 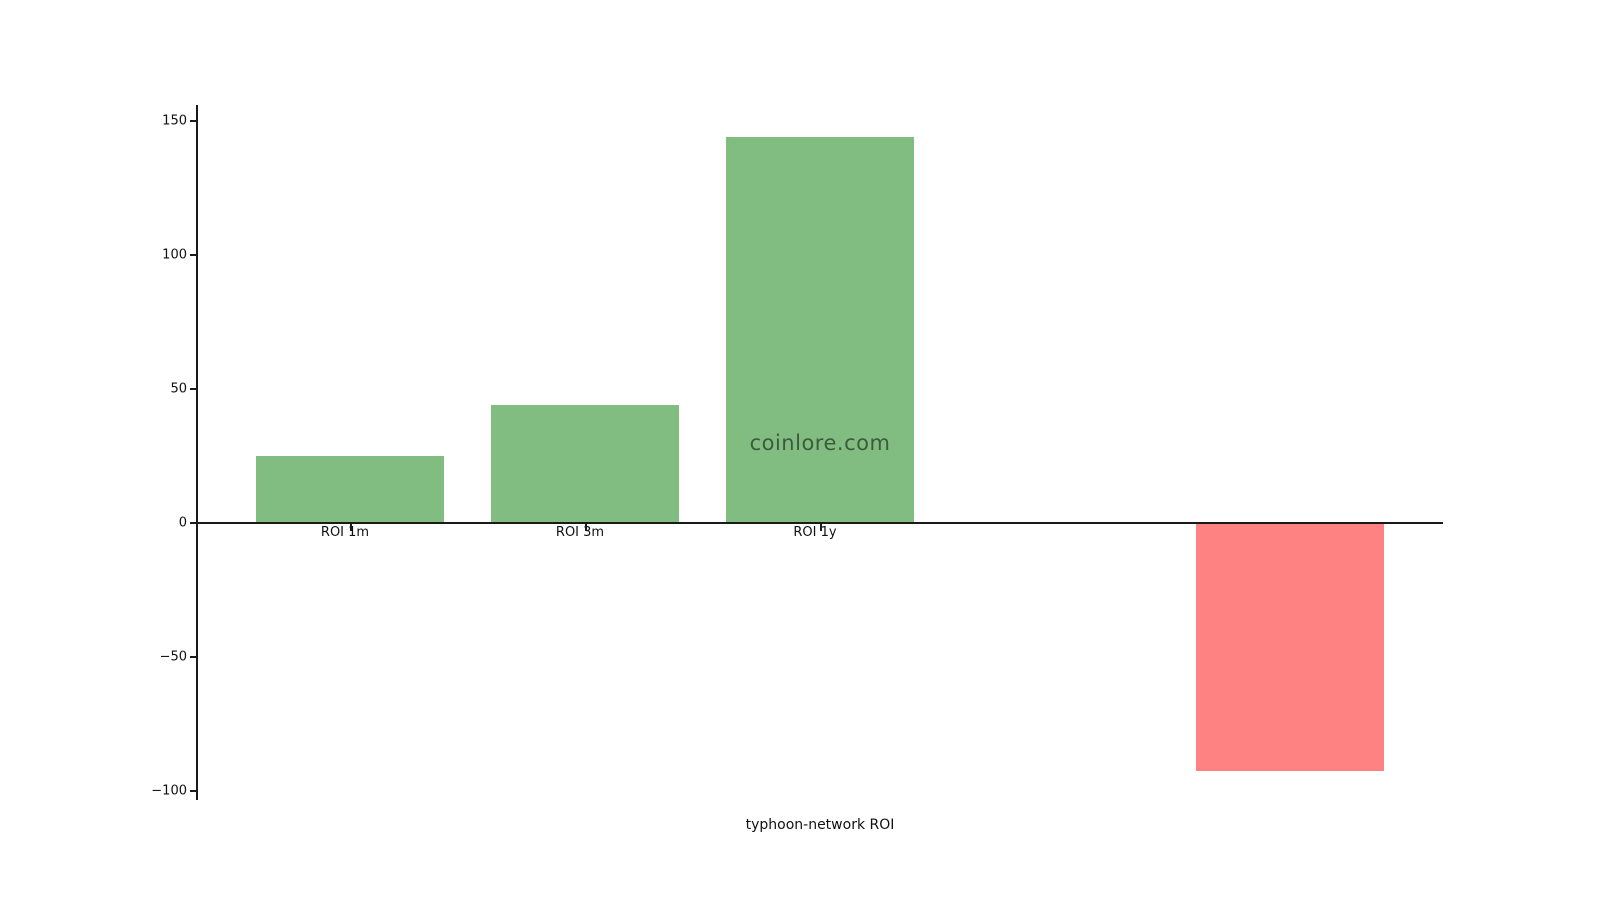 I want to click on y-tick-label: −50, so click(x=173, y=657).